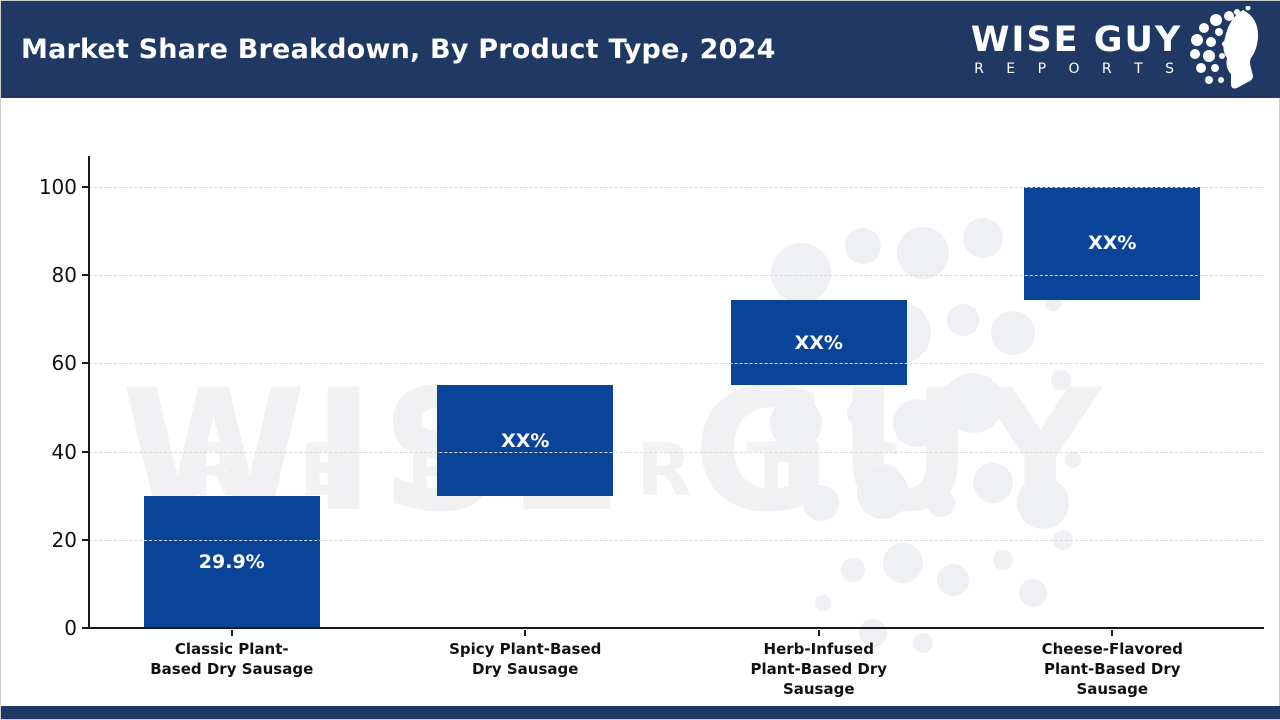 The width and height of the screenshot is (1280, 720). Describe the element at coordinates (64, 539) in the screenshot. I see `y-tick-label: 20` at that location.